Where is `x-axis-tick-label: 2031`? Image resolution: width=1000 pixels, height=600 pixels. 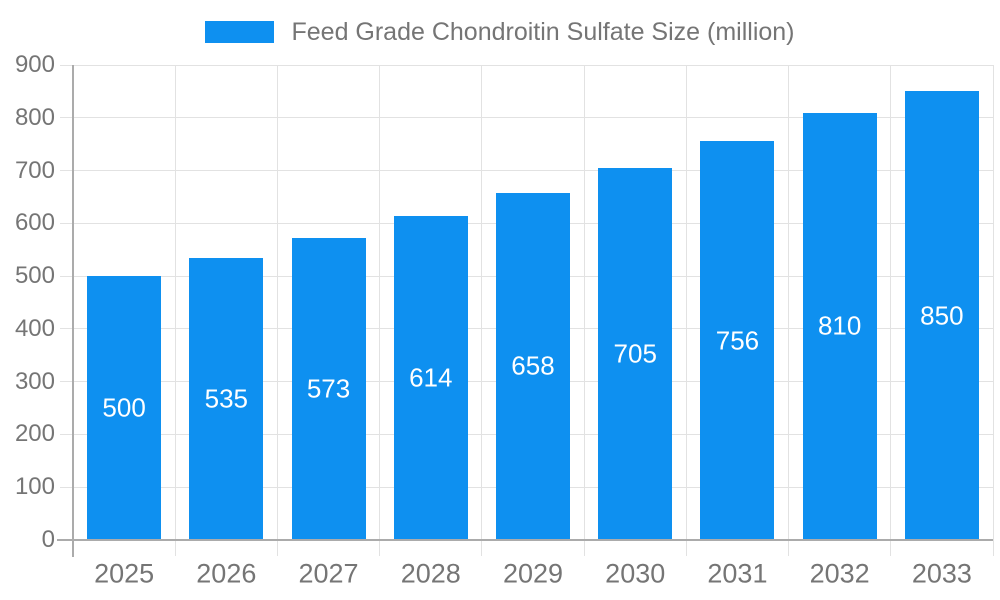
x-axis-tick-label: 2031 is located at coordinates (737, 573).